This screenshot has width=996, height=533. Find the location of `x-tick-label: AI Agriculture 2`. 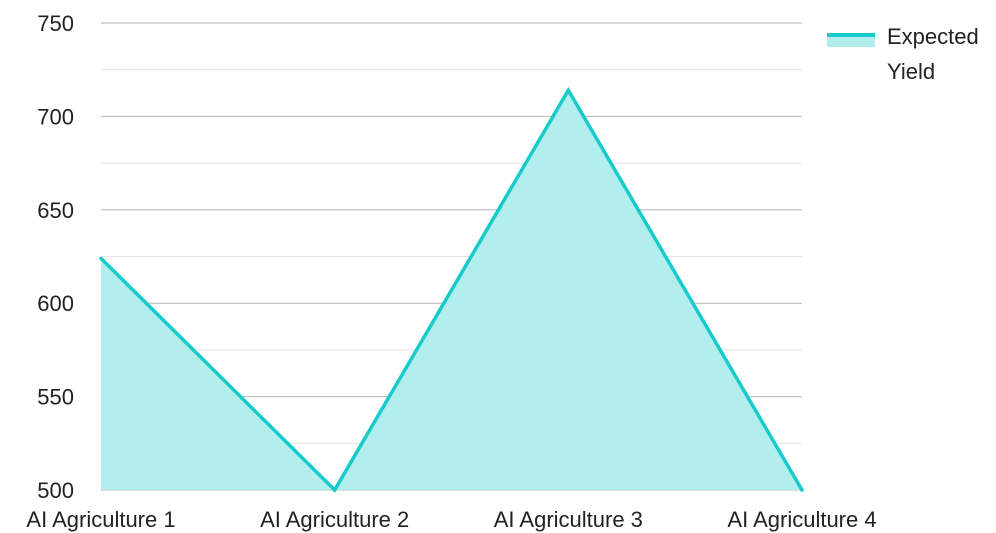

x-tick-label: AI Agriculture 2 is located at coordinates (334, 519).